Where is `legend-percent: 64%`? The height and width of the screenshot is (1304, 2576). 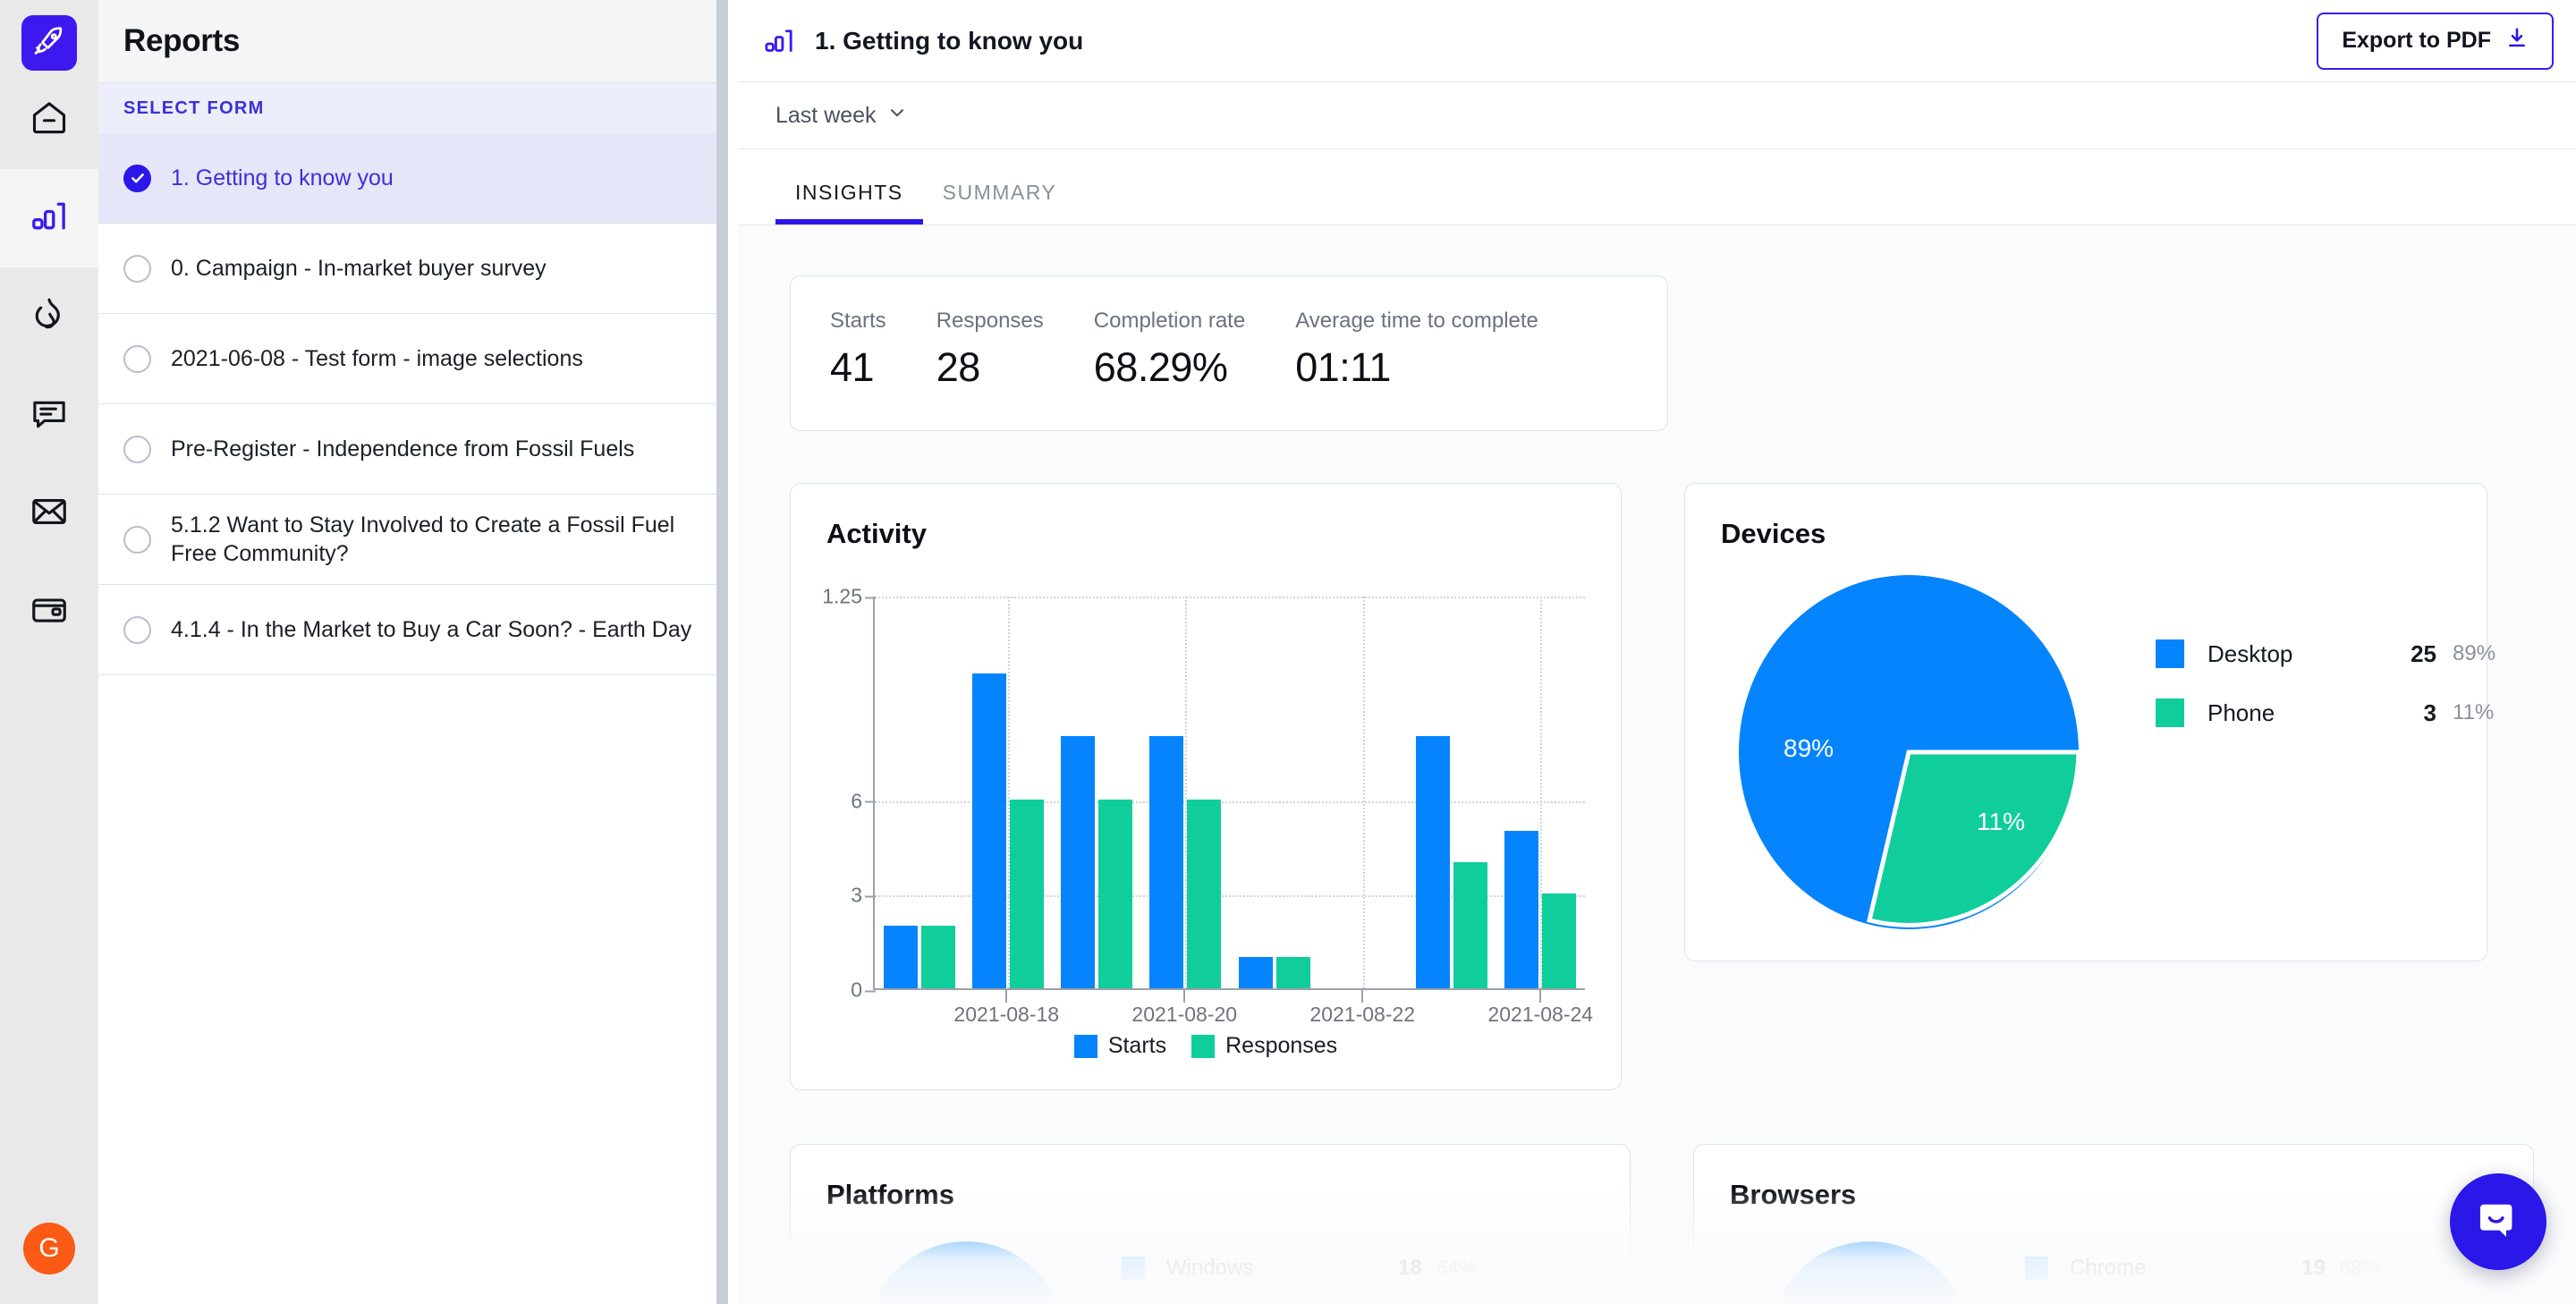 legend-percent: 64% is located at coordinates (1456, 1268).